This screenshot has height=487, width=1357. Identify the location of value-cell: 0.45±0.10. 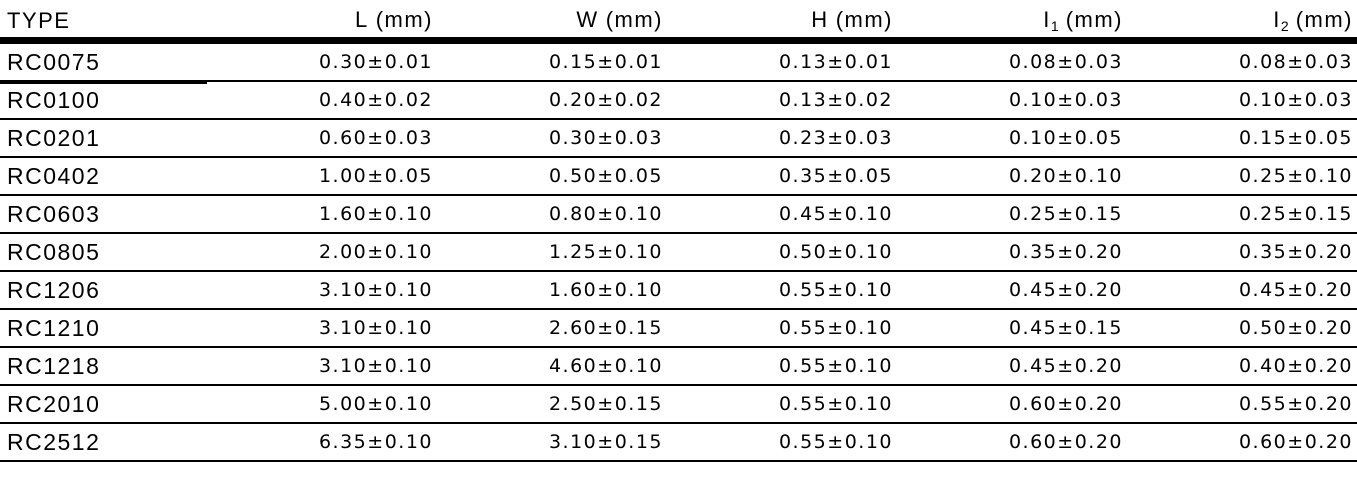
(782, 214).